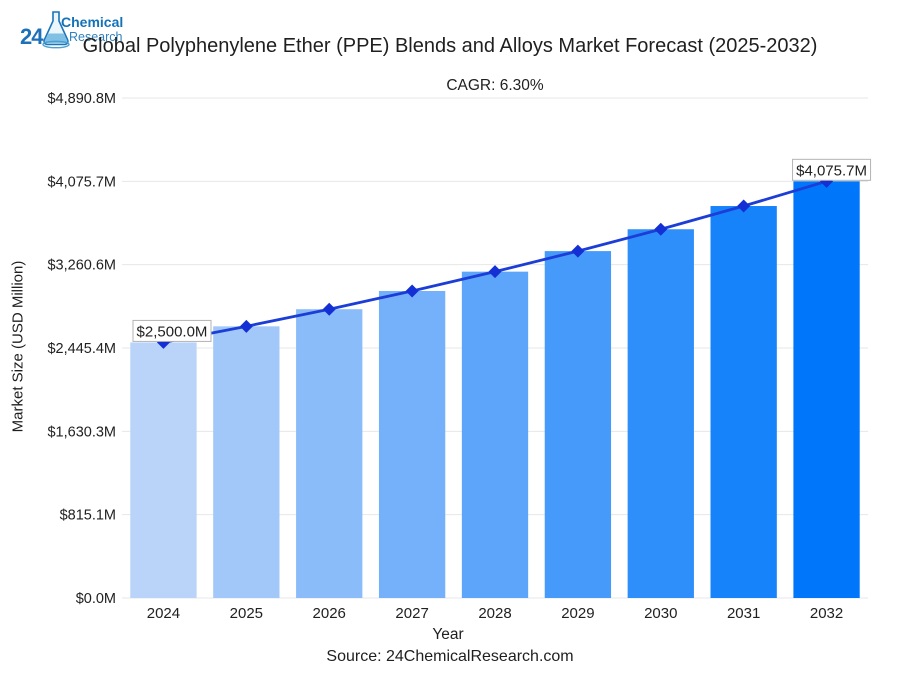  I want to click on logo-line2: Research, so click(96, 37).